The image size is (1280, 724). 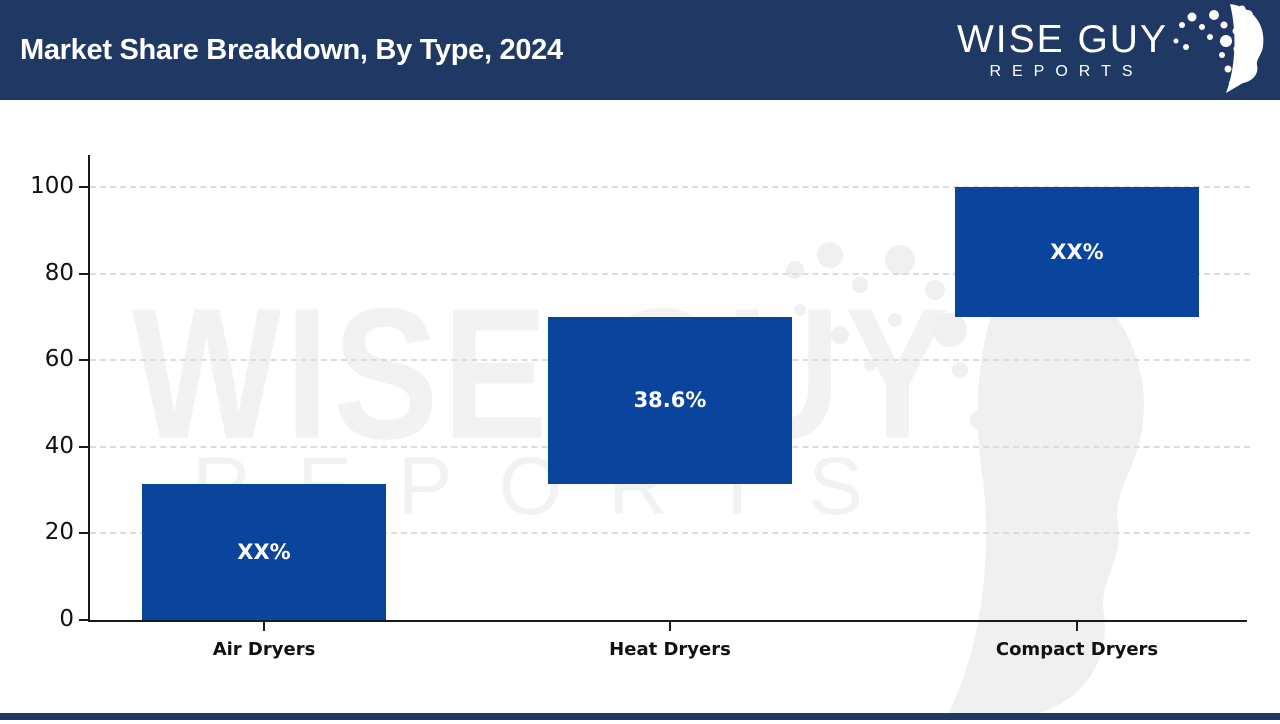 What do you see at coordinates (670, 649) in the screenshot?
I see `x-label-heat-dryers: Heat Dryers` at bounding box center [670, 649].